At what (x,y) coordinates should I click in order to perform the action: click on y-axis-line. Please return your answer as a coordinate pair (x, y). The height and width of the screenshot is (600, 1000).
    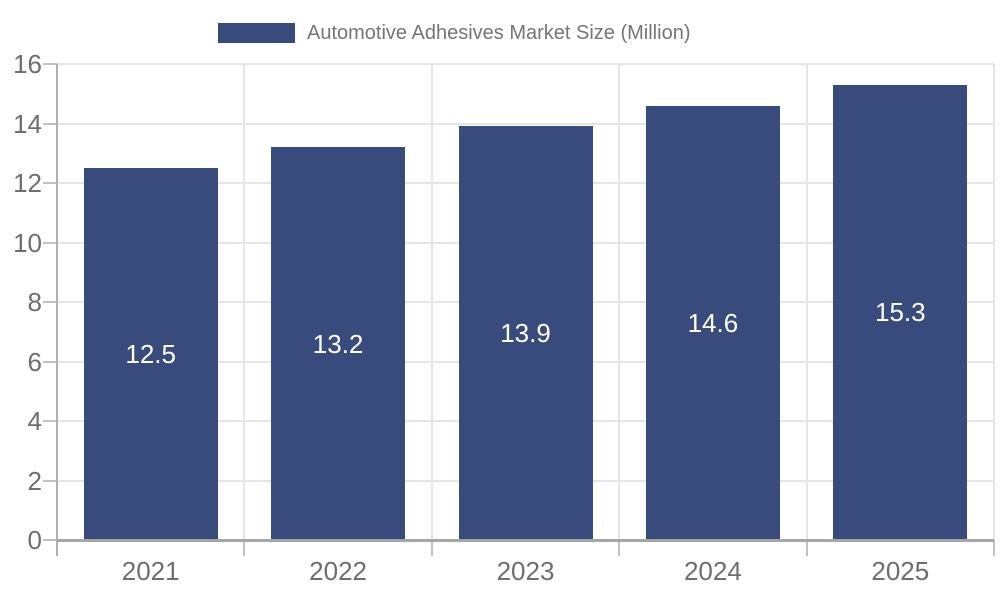
    Looking at the image, I should click on (57, 310).